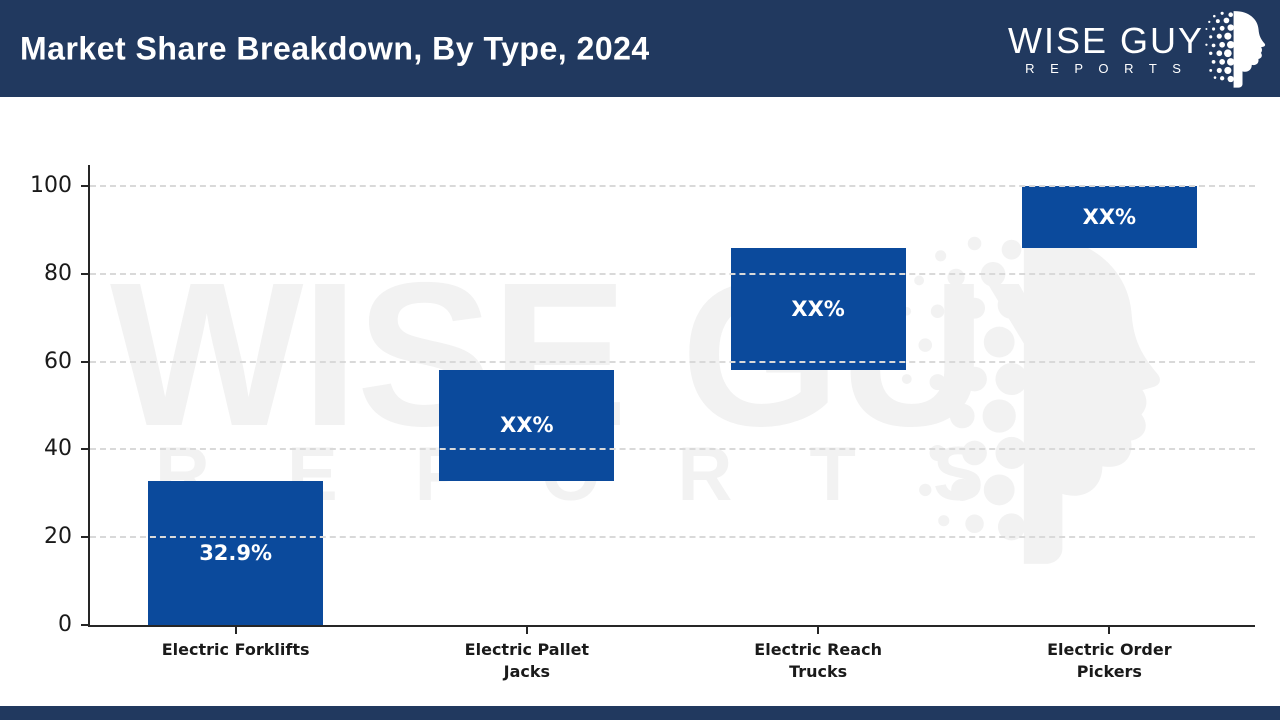 Image resolution: width=1280 pixels, height=720 pixels. I want to click on bar-value-label-electric-reach-trucks: XX%, so click(818, 308).